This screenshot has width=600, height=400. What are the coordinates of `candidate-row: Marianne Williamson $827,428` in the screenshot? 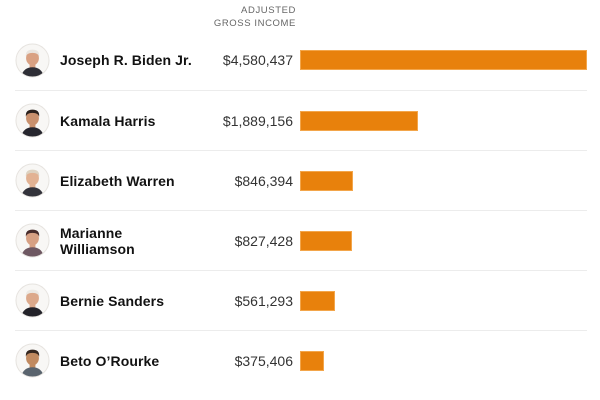 It's located at (301, 240).